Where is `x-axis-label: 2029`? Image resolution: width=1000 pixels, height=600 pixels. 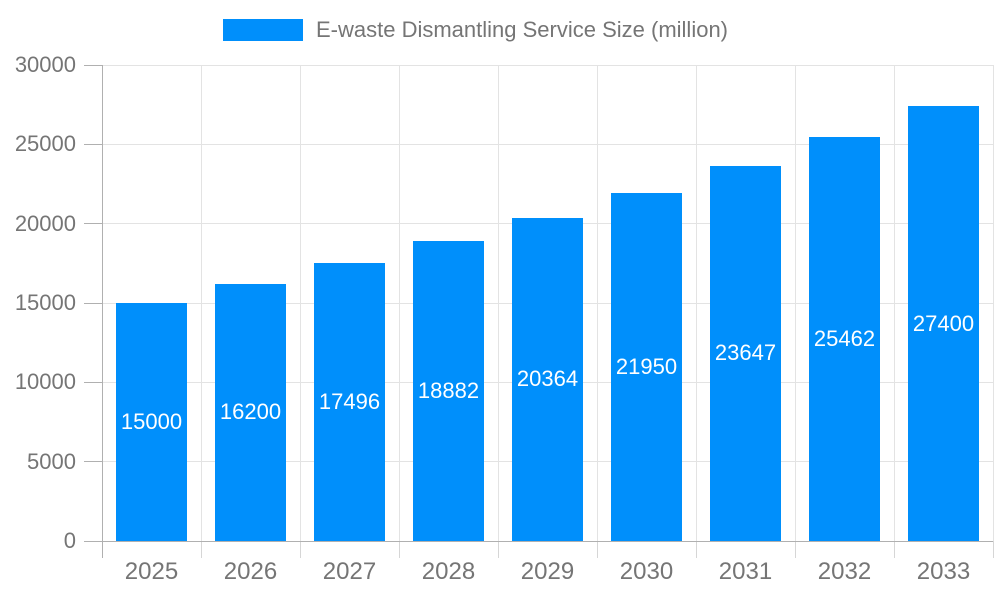 x-axis-label: 2029 is located at coordinates (547, 571).